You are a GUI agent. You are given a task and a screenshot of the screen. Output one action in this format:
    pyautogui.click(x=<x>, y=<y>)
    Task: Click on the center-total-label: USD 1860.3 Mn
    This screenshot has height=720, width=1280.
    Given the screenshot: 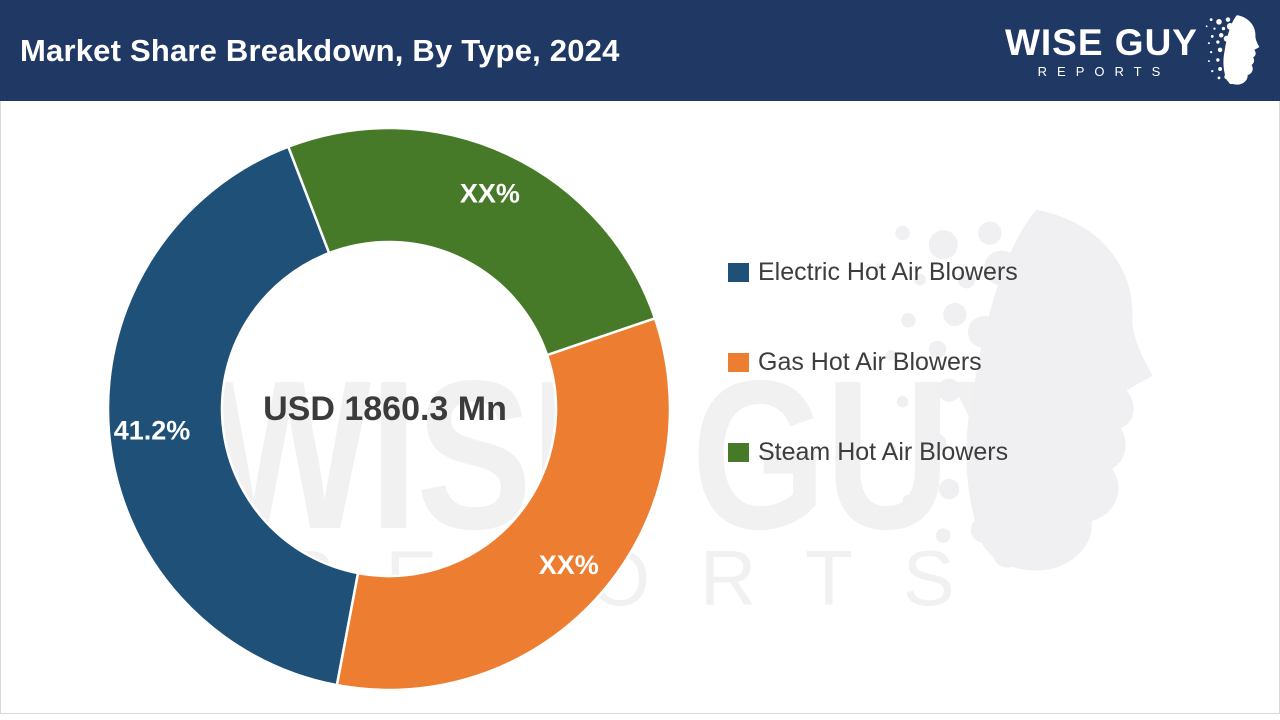 What is the action you would take?
    pyautogui.click(x=385, y=409)
    